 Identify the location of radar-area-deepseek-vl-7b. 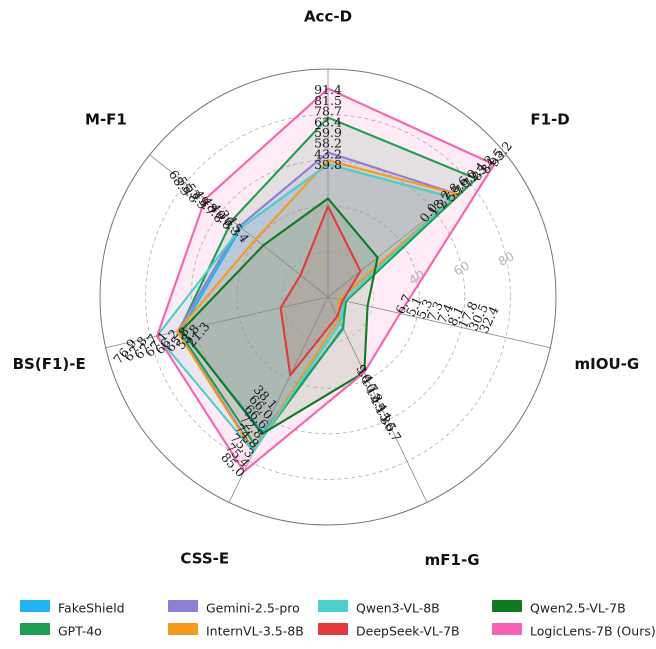
(320, 291).